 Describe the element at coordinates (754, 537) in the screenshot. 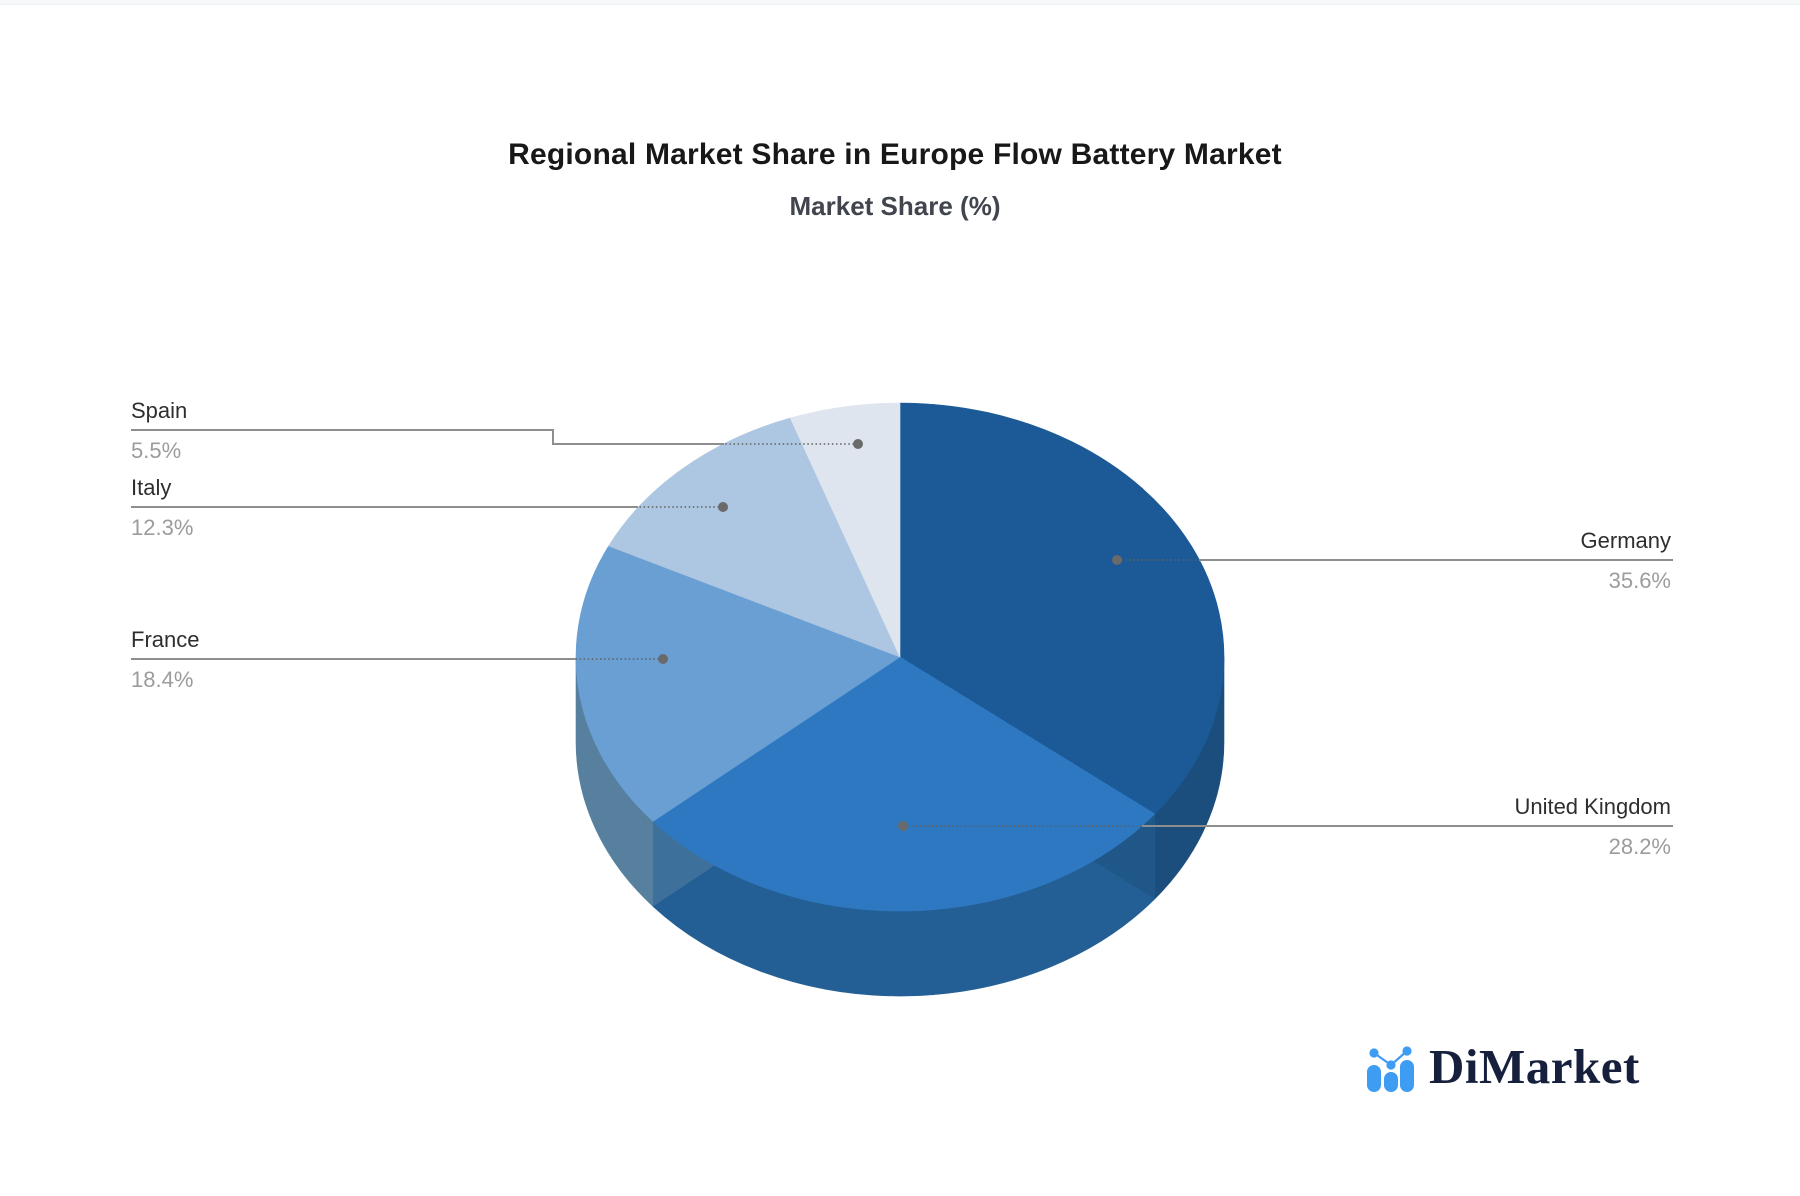

I see `pie-slice-italy` at that location.